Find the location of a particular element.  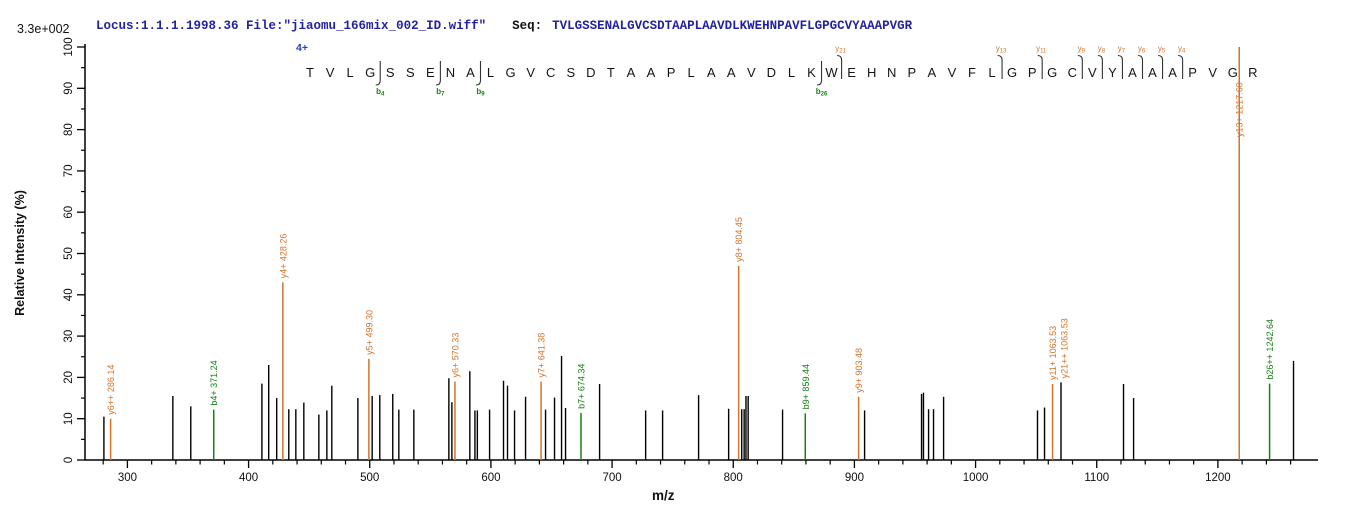

y-tick-label: 10 is located at coordinates (69, 418).